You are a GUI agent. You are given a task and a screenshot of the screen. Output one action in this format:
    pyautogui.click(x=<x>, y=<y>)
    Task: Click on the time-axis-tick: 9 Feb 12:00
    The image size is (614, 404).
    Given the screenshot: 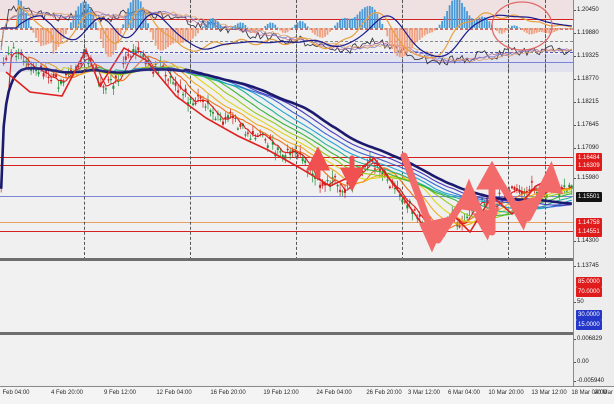 What is the action you would take?
    pyautogui.click(x=120, y=393)
    